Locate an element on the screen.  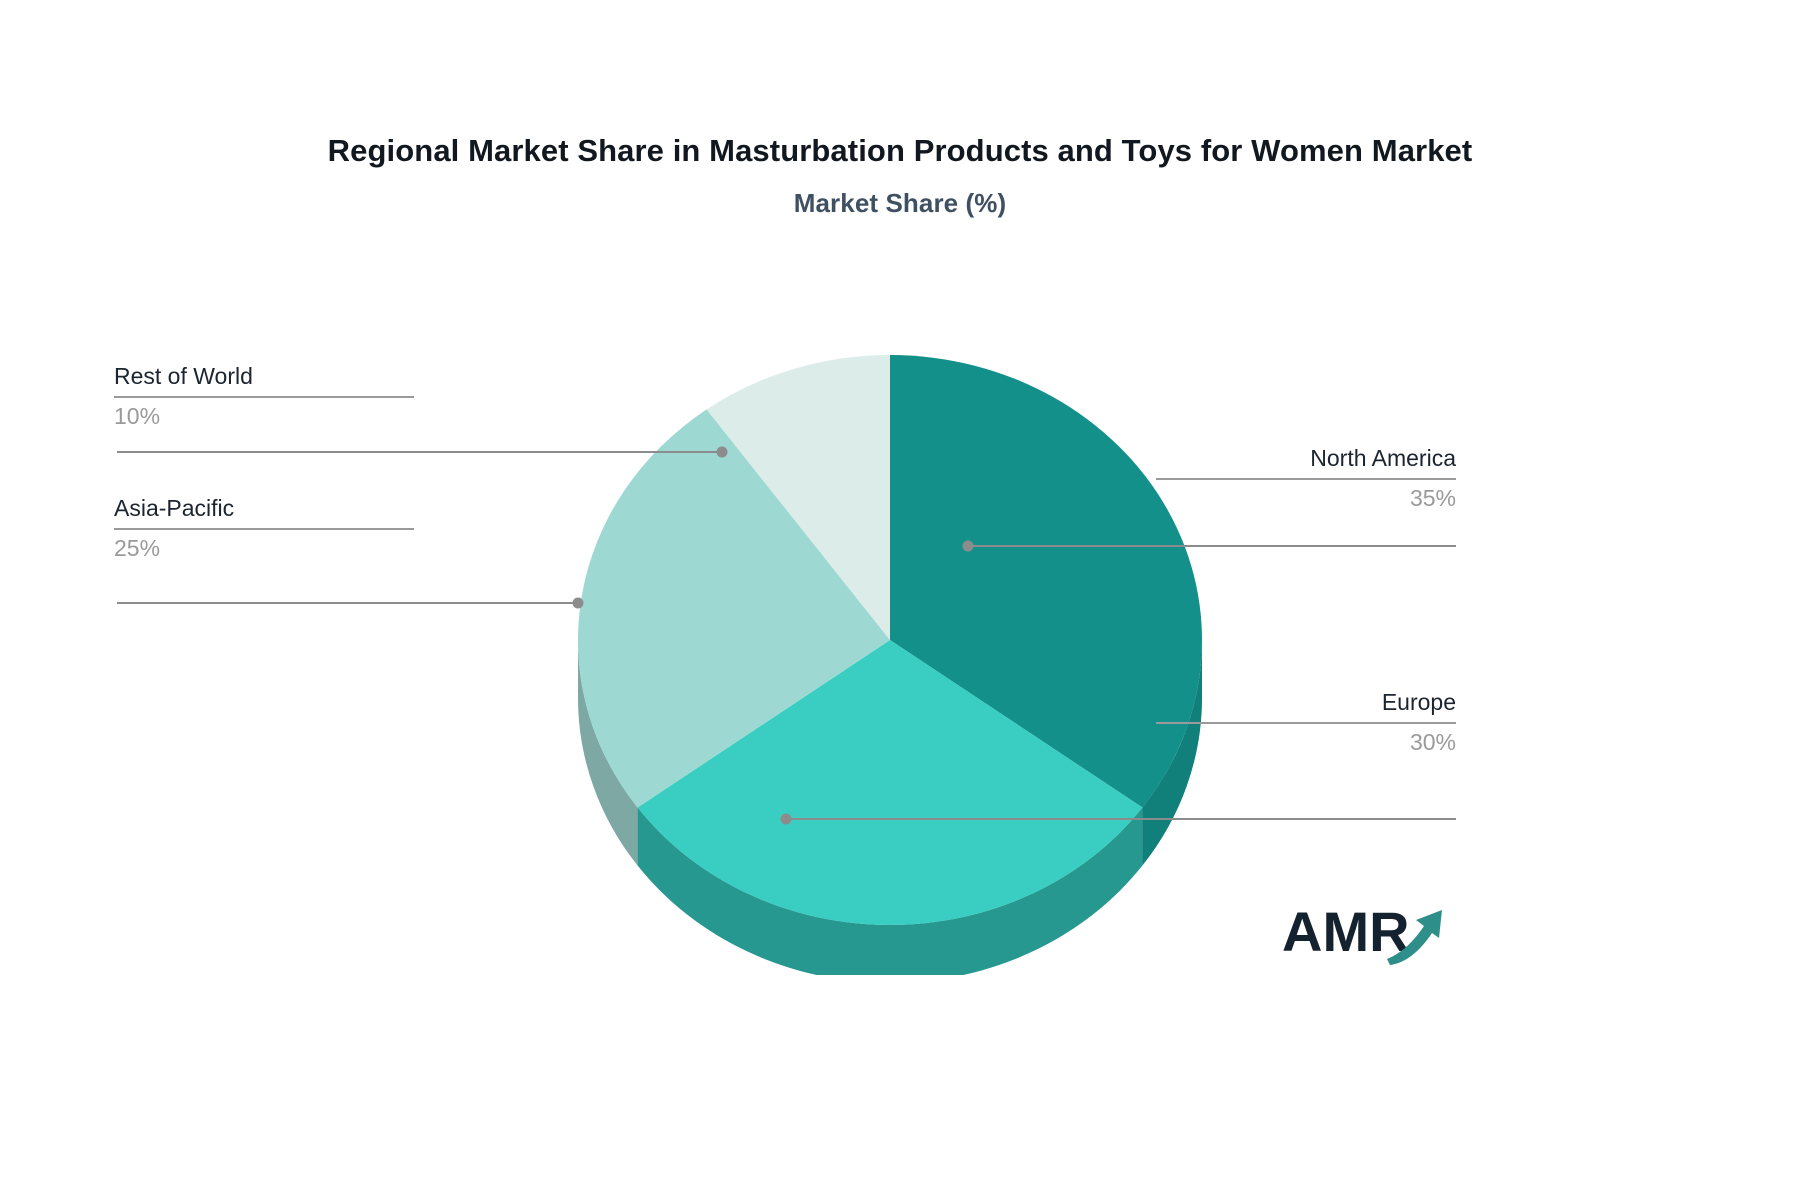
slice-side-europe is located at coordinates (890, 891).